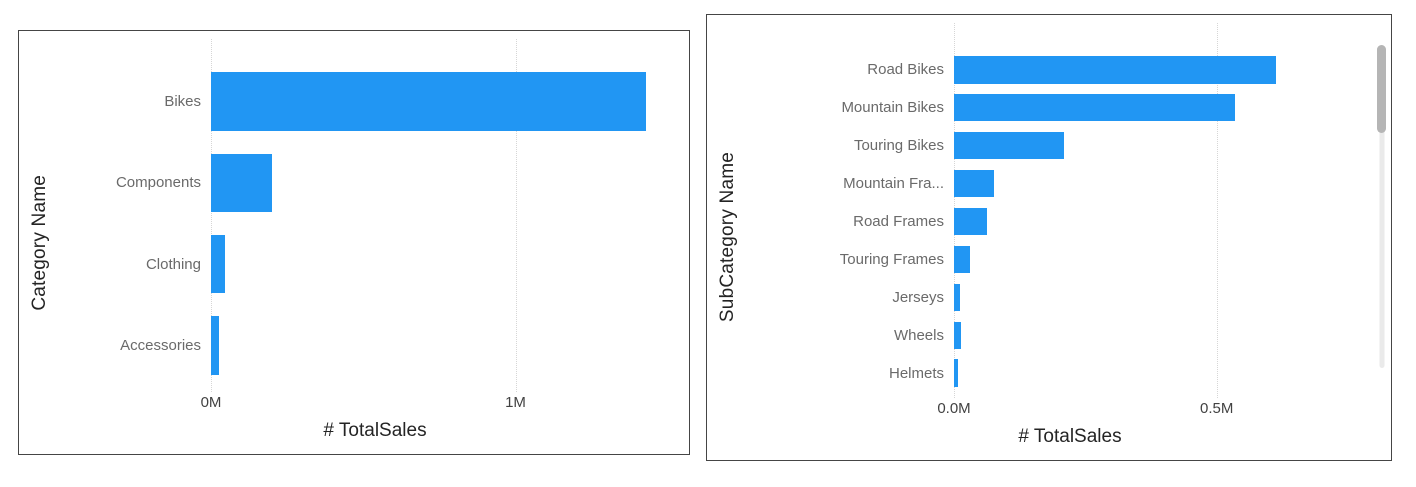 The height and width of the screenshot is (487, 1416). I want to click on bar-row: Mountain Bikes, so click(1070, 108).